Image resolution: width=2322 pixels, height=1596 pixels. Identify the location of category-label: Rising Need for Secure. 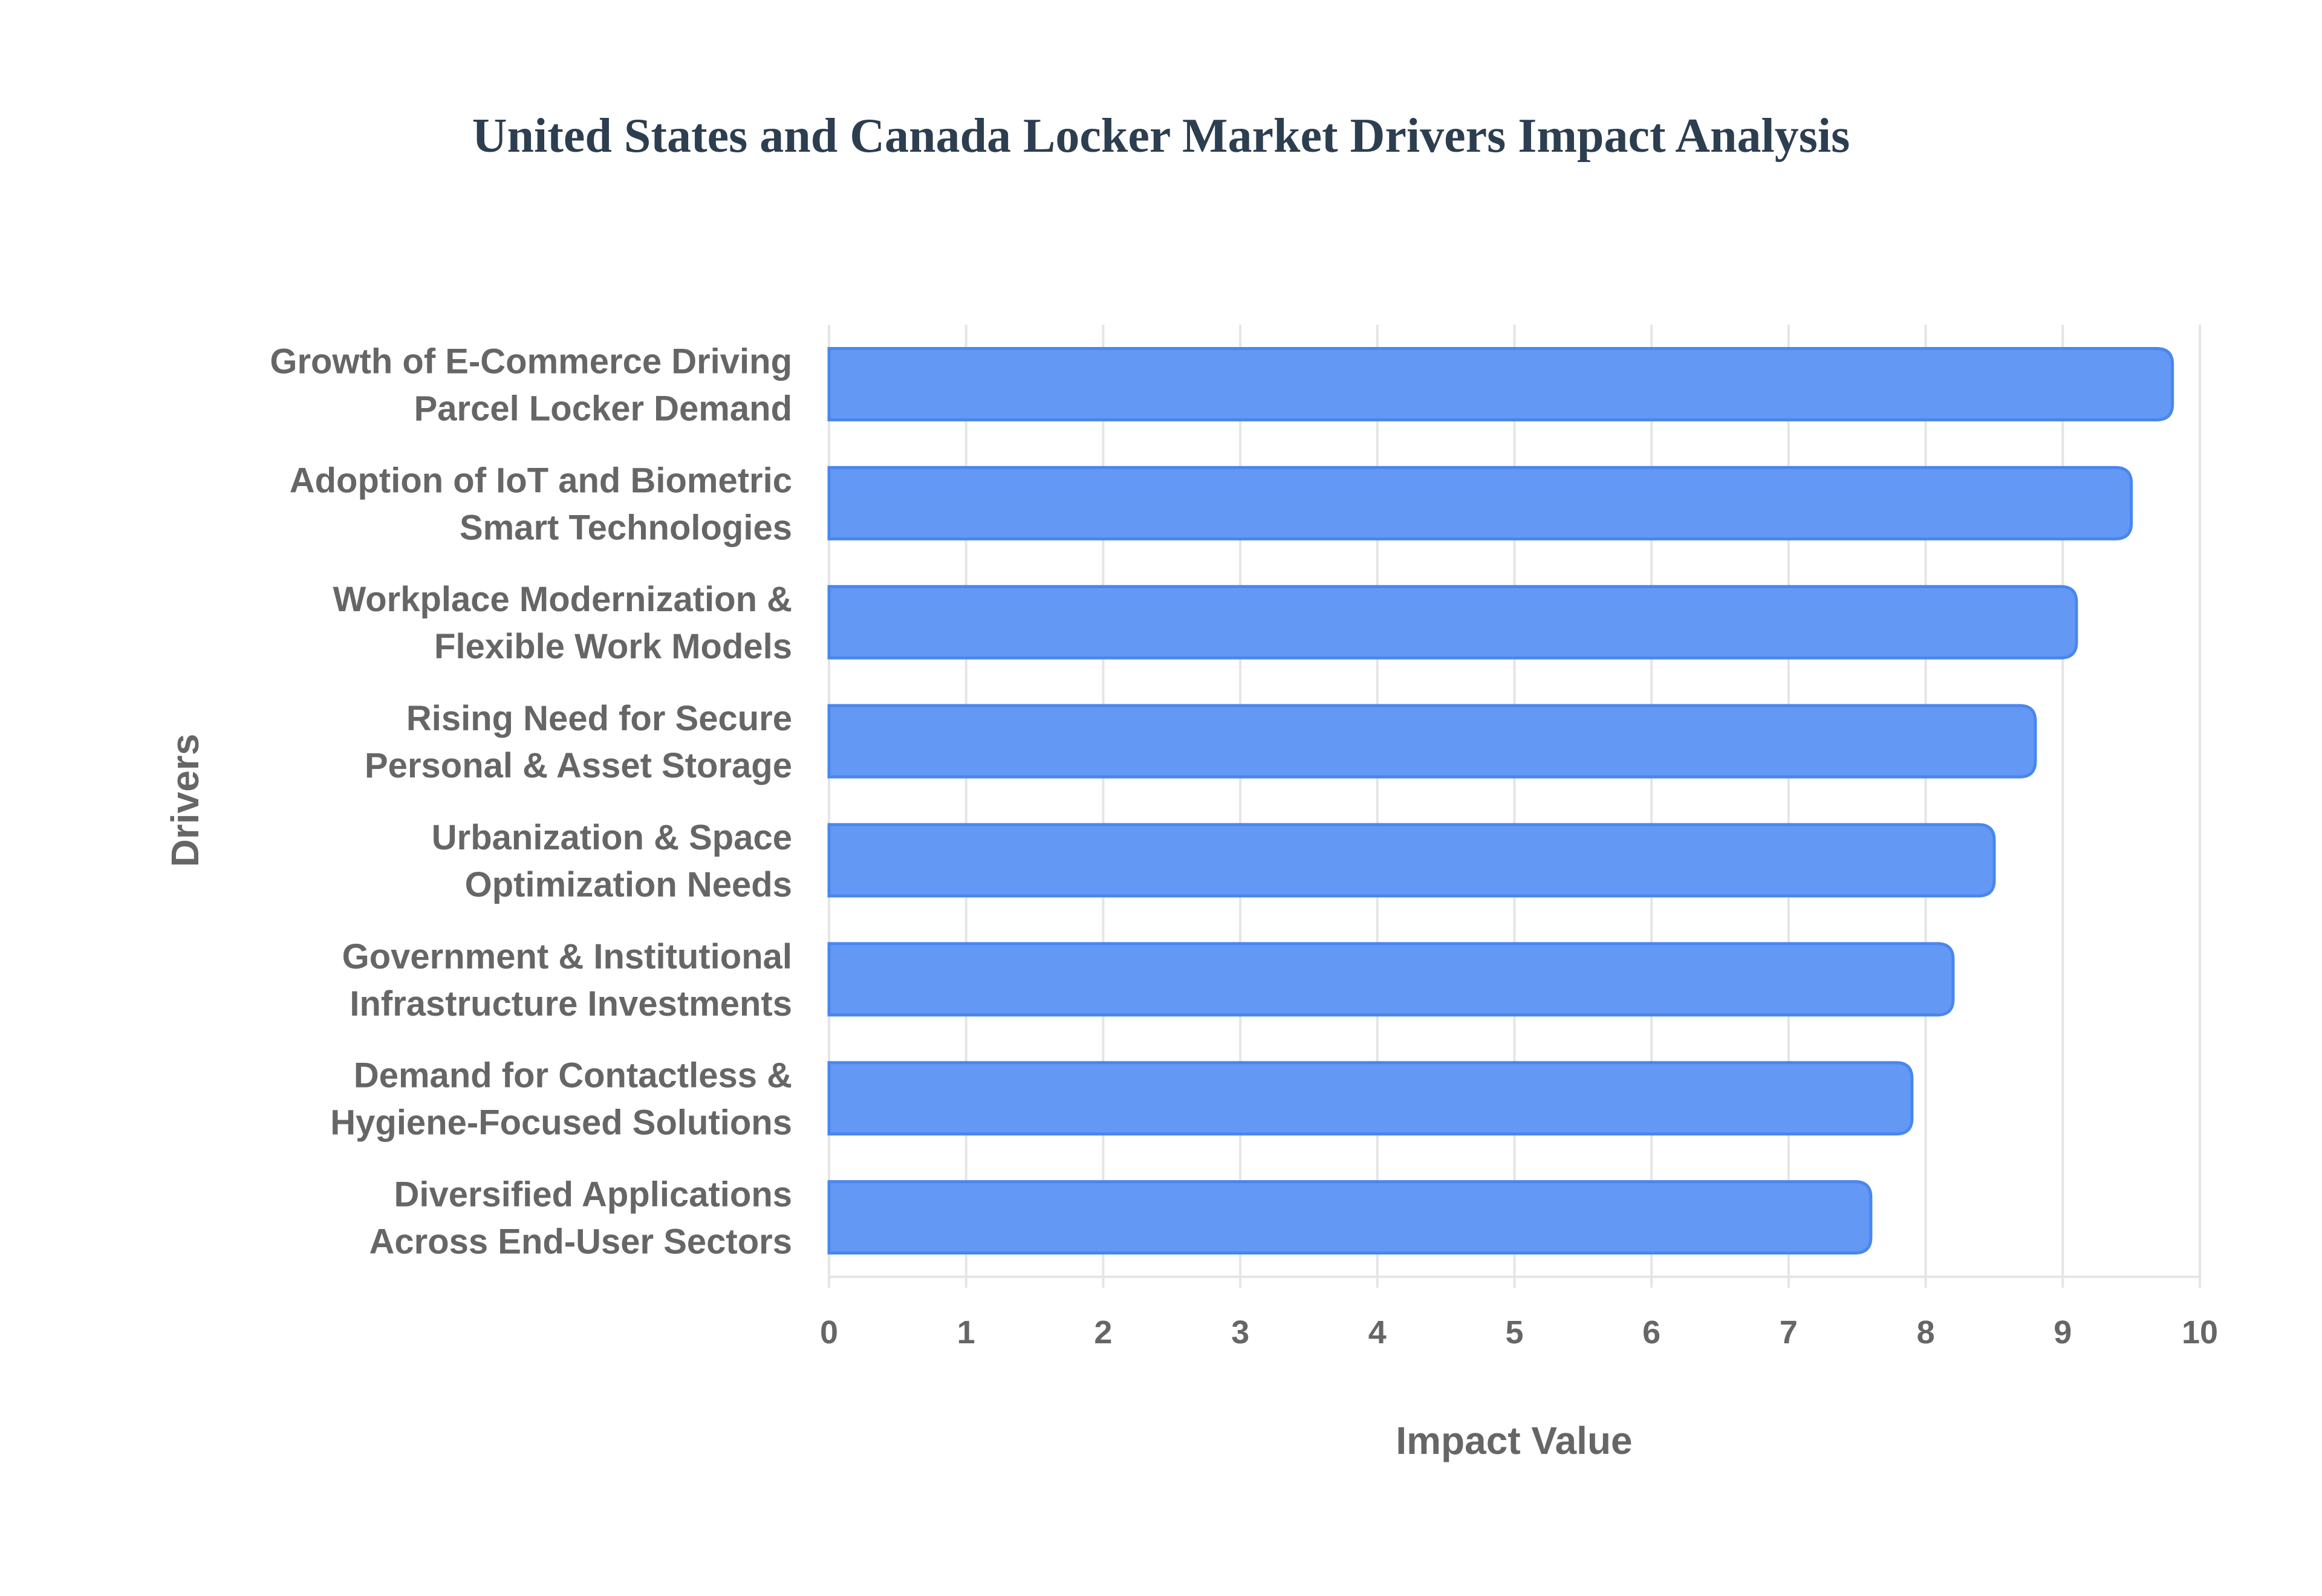
(599, 718).